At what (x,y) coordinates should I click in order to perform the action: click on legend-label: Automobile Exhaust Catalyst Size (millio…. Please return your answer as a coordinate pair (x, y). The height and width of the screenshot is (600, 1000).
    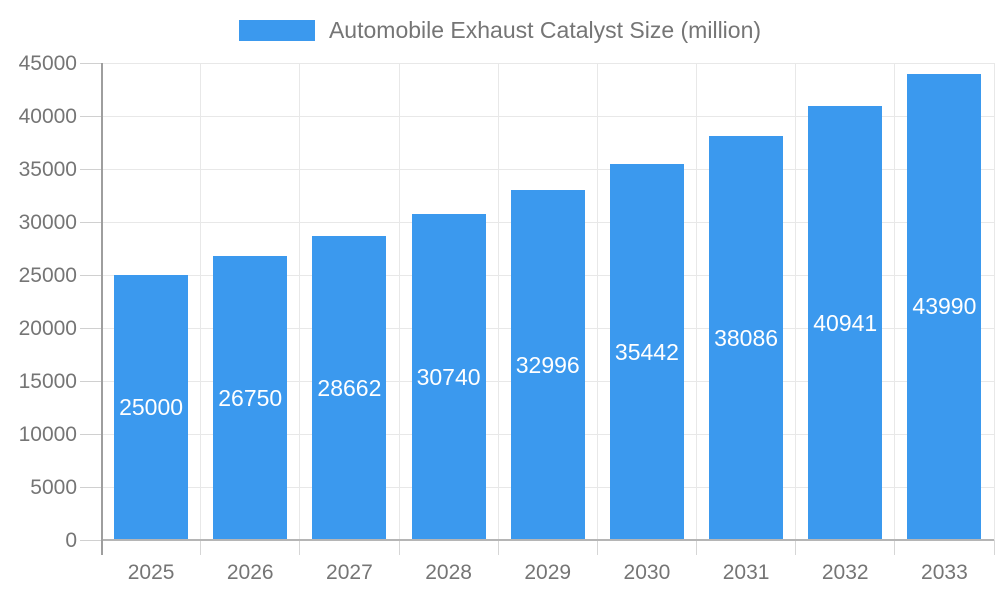
    Looking at the image, I should click on (545, 30).